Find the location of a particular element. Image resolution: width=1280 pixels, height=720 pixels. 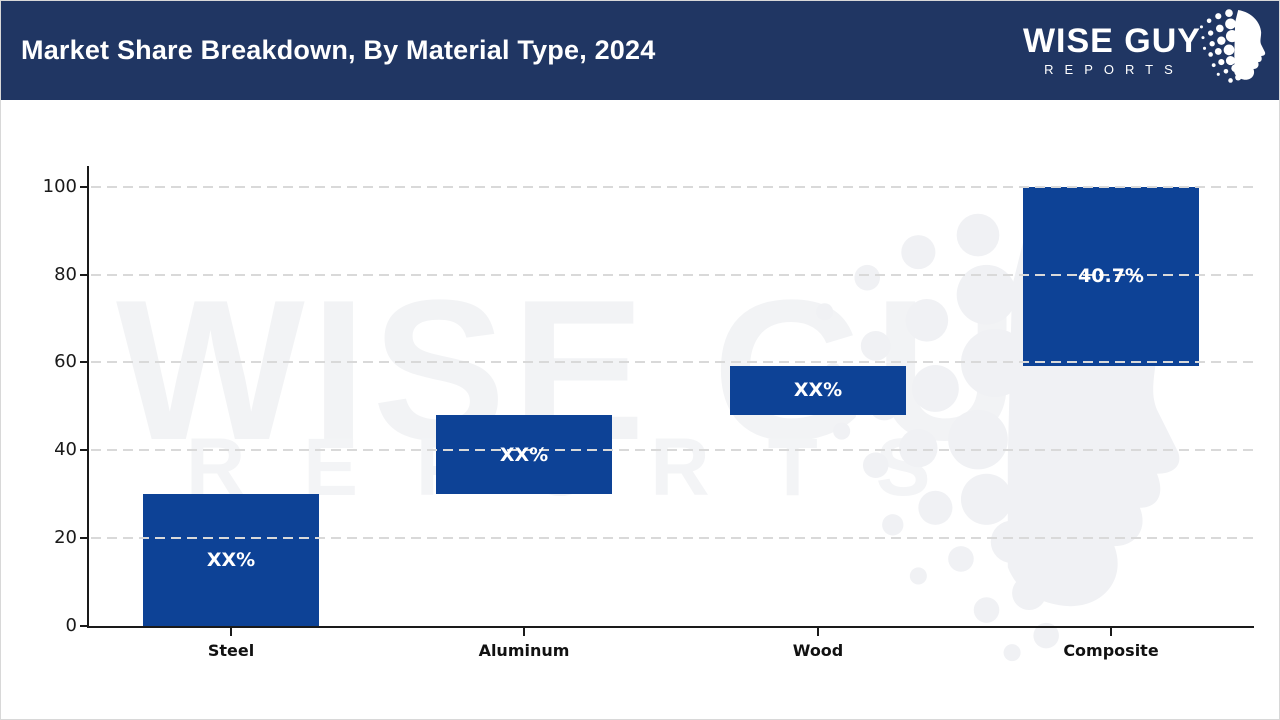

x-tick-wood is located at coordinates (818, 632).